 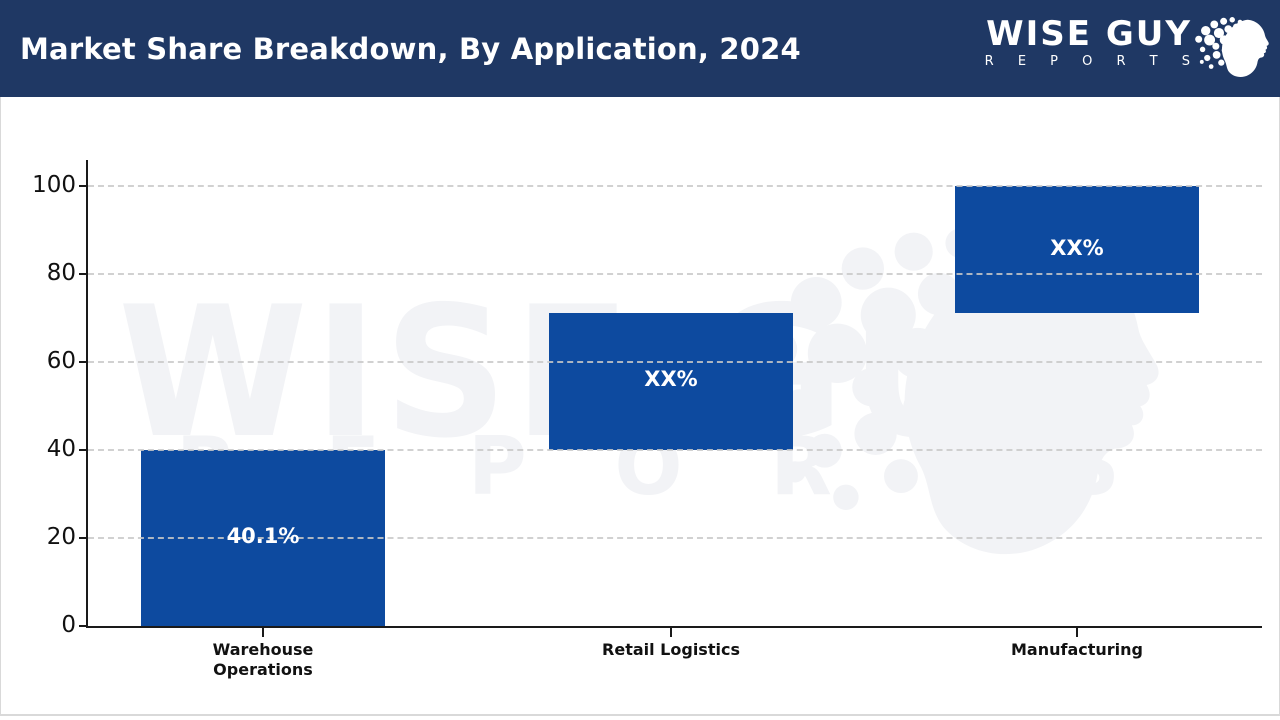 What do you see at coordinates (1092, 61) in the screenshot?
I see `brand-logo-line2: R E P O R T S` at bounding box center [1092, 61].